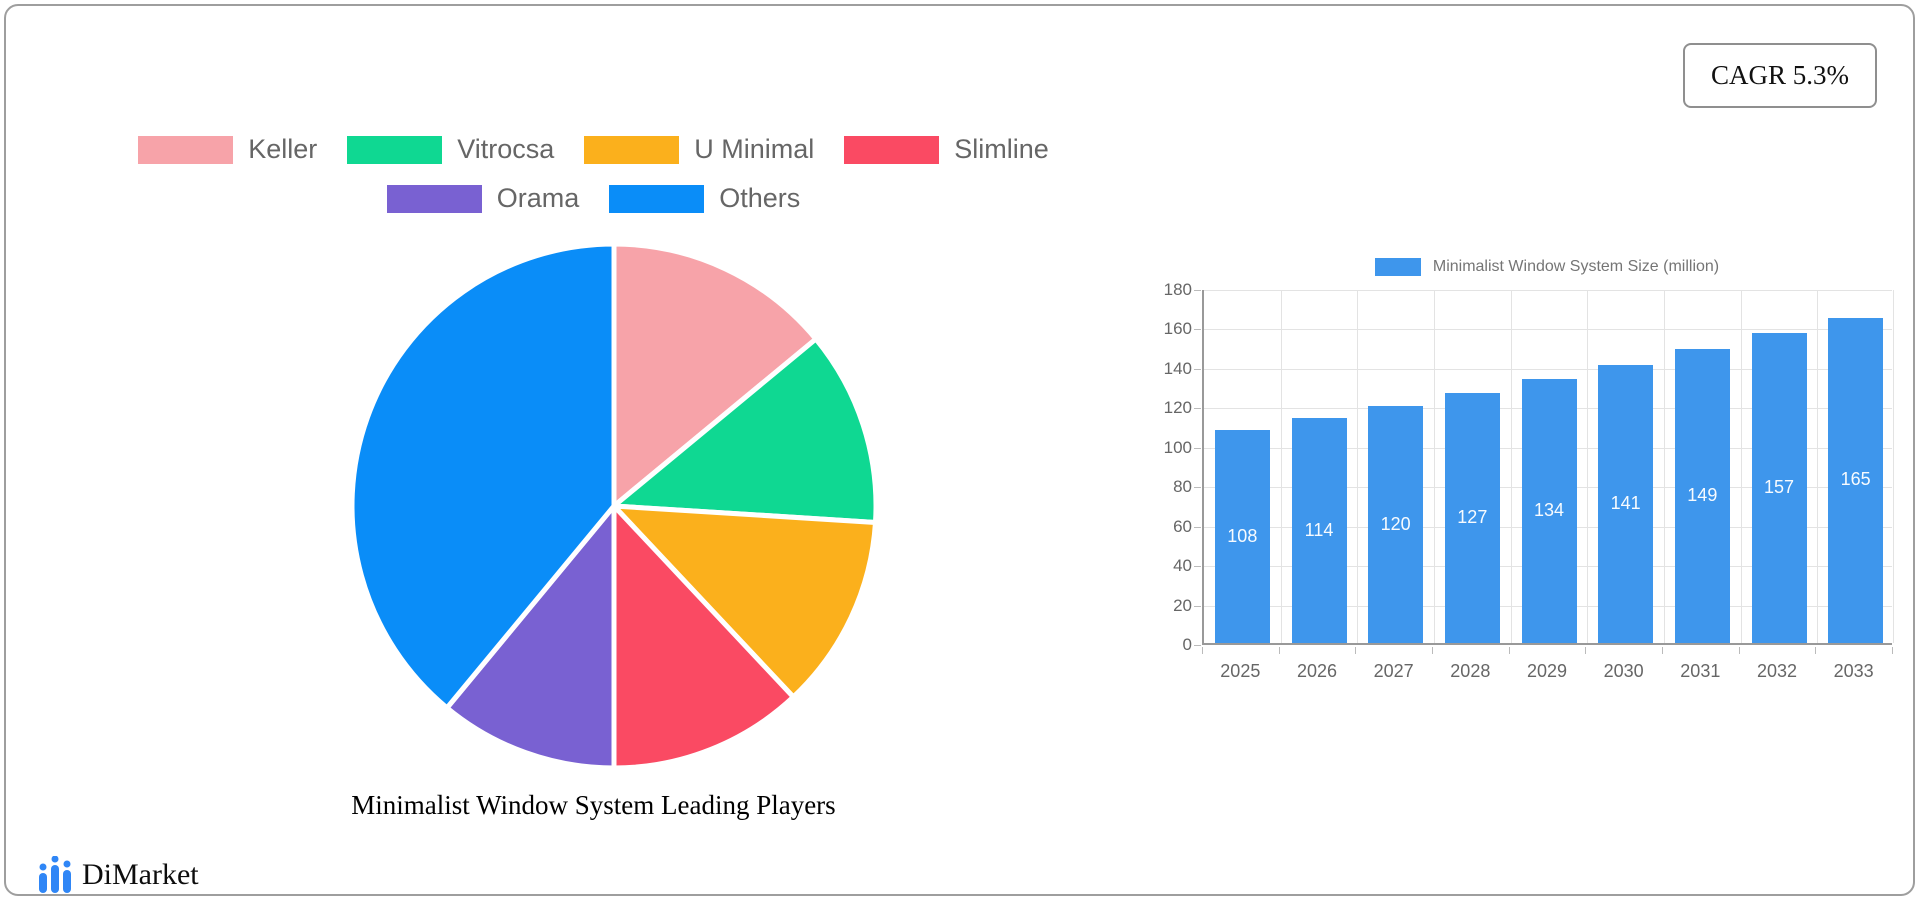 The width and height of the screenshot is (1920, 901). I want to click on legend-swatch-slimline, so click(892, 149).